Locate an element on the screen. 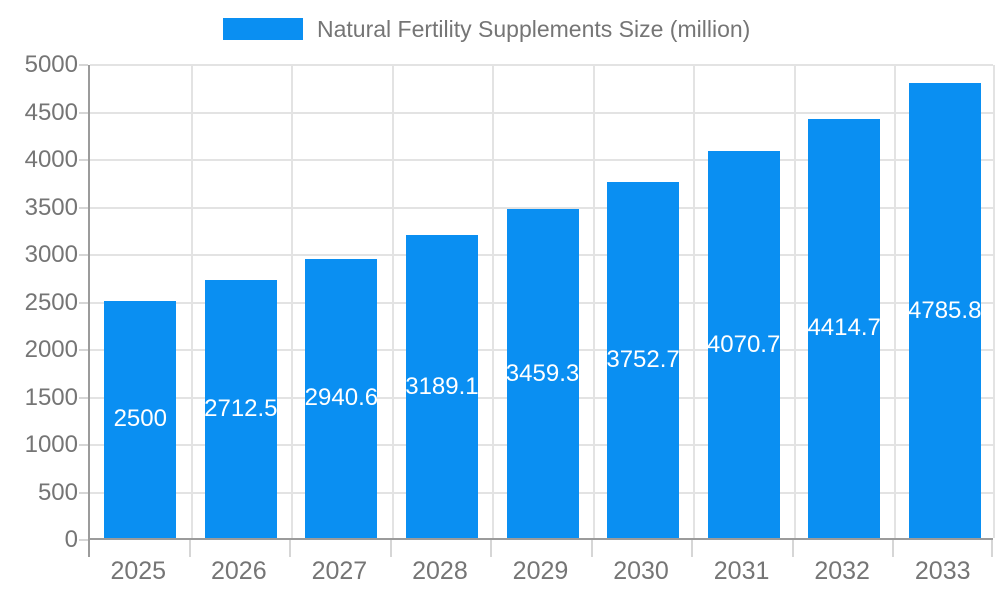  bar-value-label: 3189.1 is located at coordinates (442, 386).